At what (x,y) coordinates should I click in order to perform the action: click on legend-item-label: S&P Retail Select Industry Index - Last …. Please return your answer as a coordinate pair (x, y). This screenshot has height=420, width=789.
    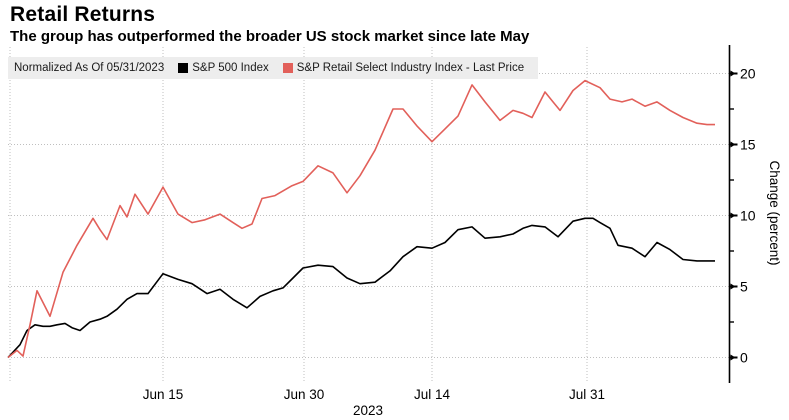
    Looking at the image, I should click on (410, 68).